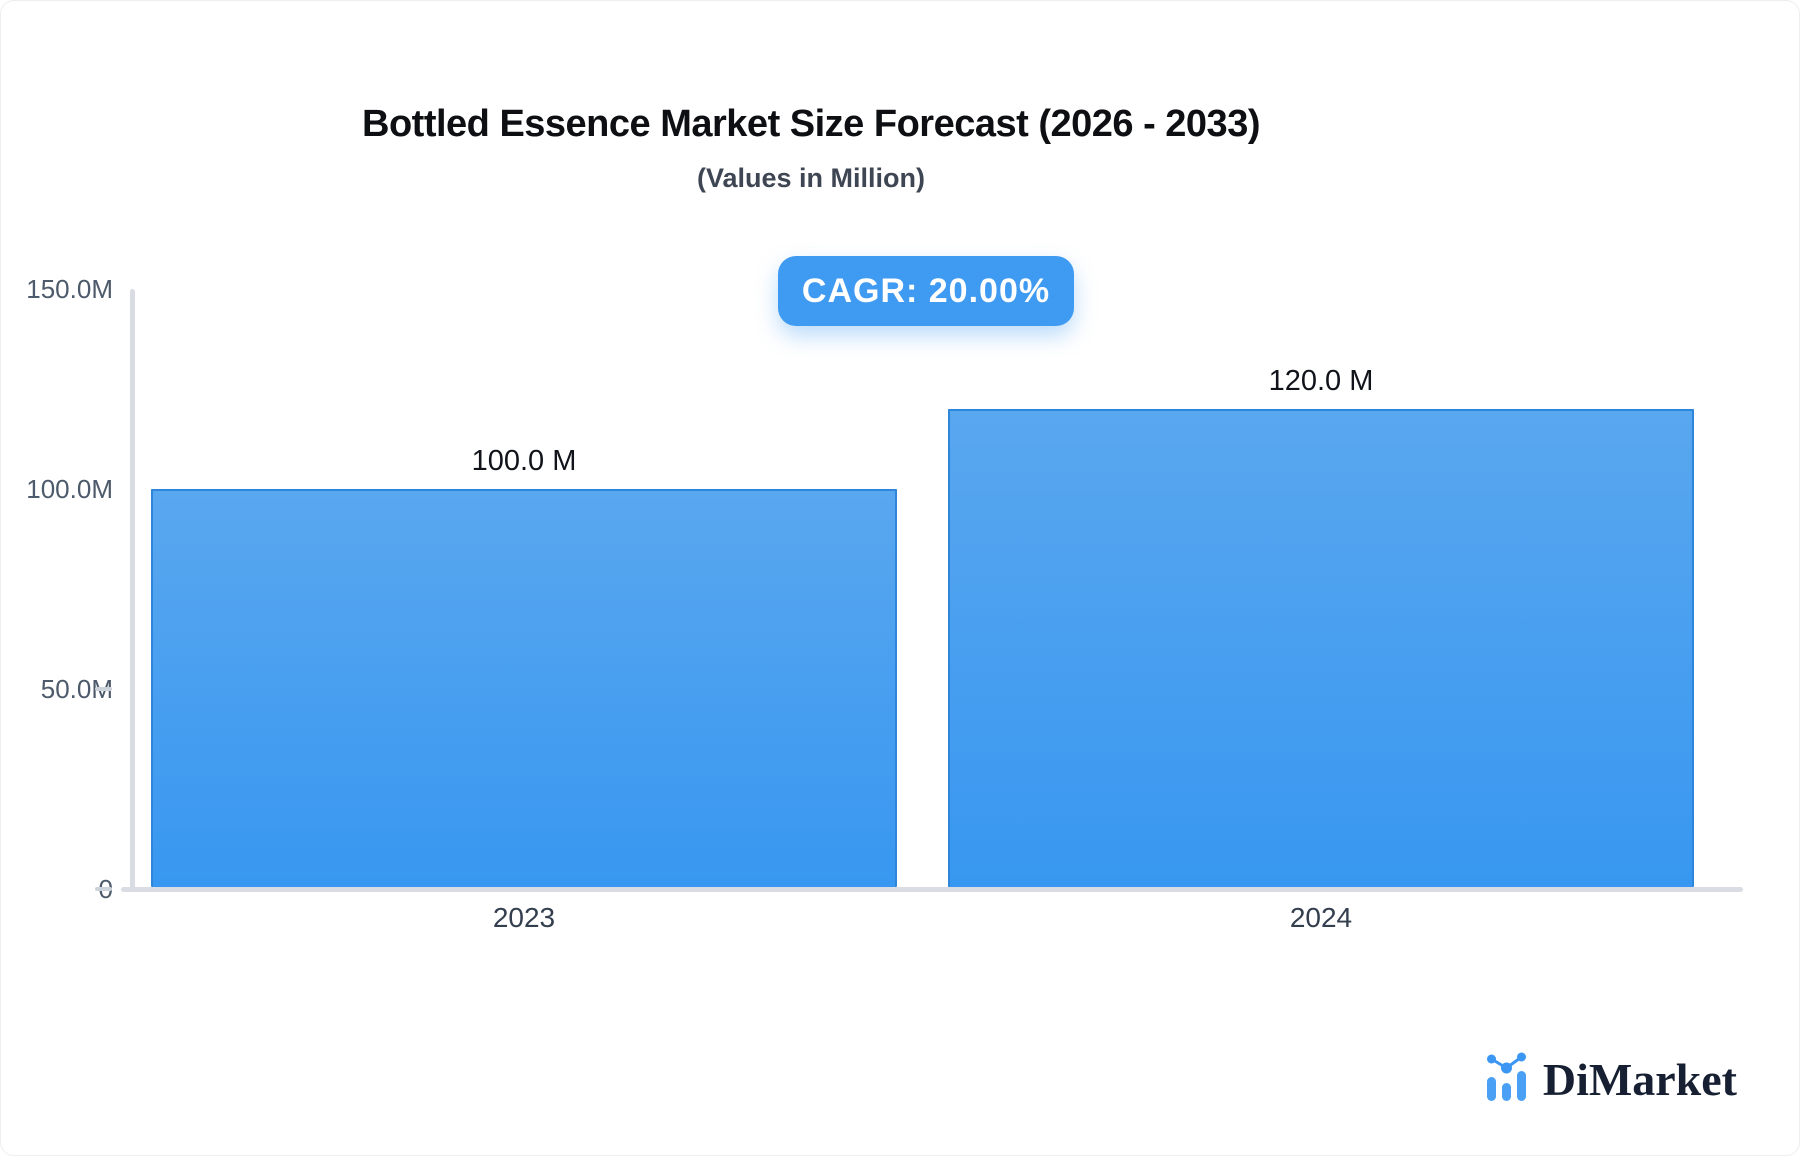 Image resolution: width=1800 pixels, height=1156 pixels. What do you see at coordinates (69, 489) in the screenshot?
I see `y-tick-label: 100.0M` at bounding box center [69, 489].